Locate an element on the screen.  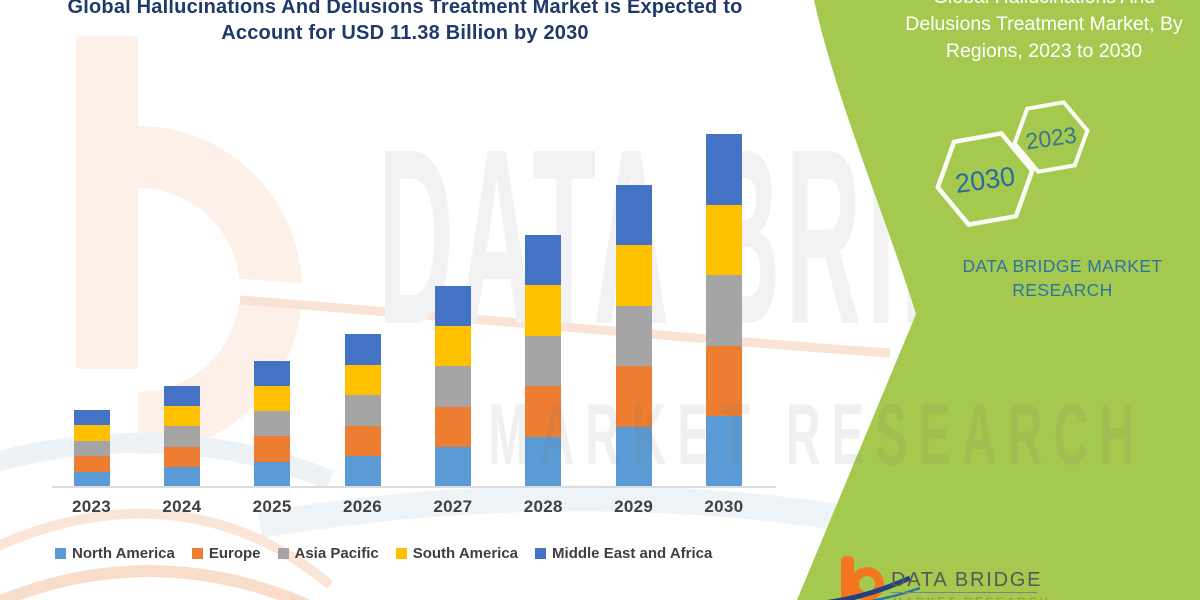
legend-label: Asia Pacific is located at coordinates (336, 553).